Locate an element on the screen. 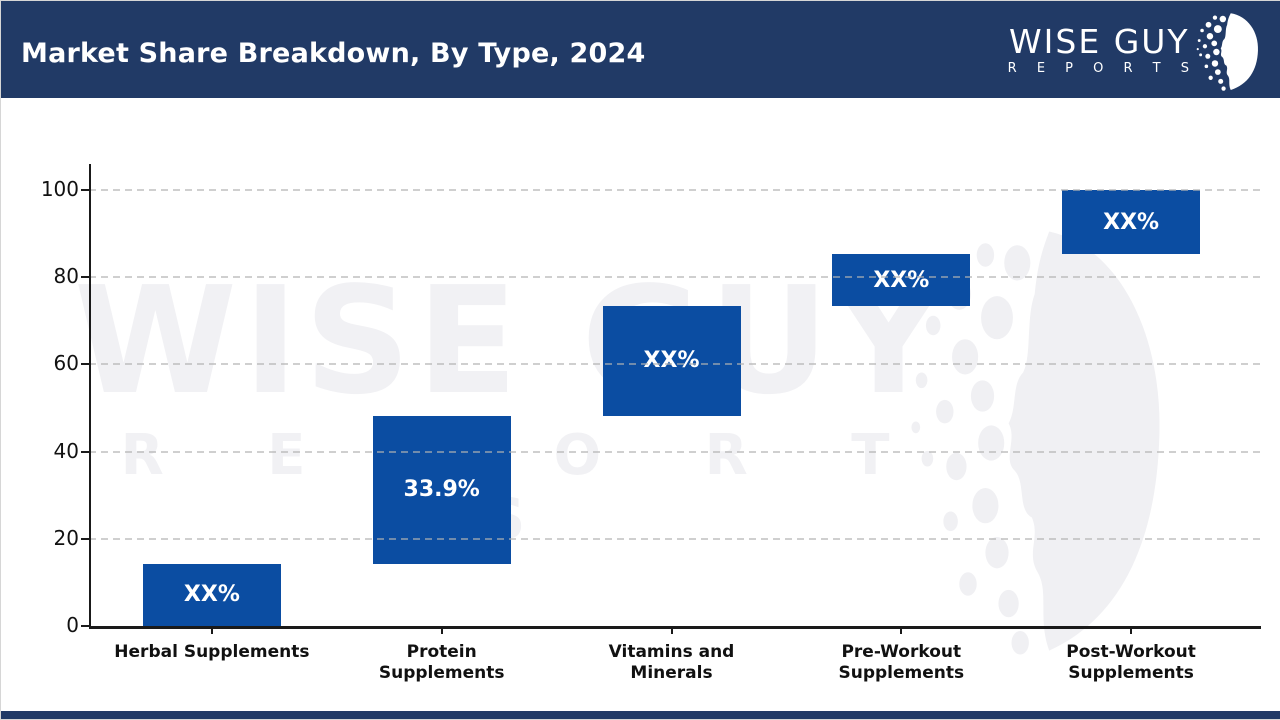 The image size is (1280, 720). y-axis-spine is located at coordinates (90, 396).